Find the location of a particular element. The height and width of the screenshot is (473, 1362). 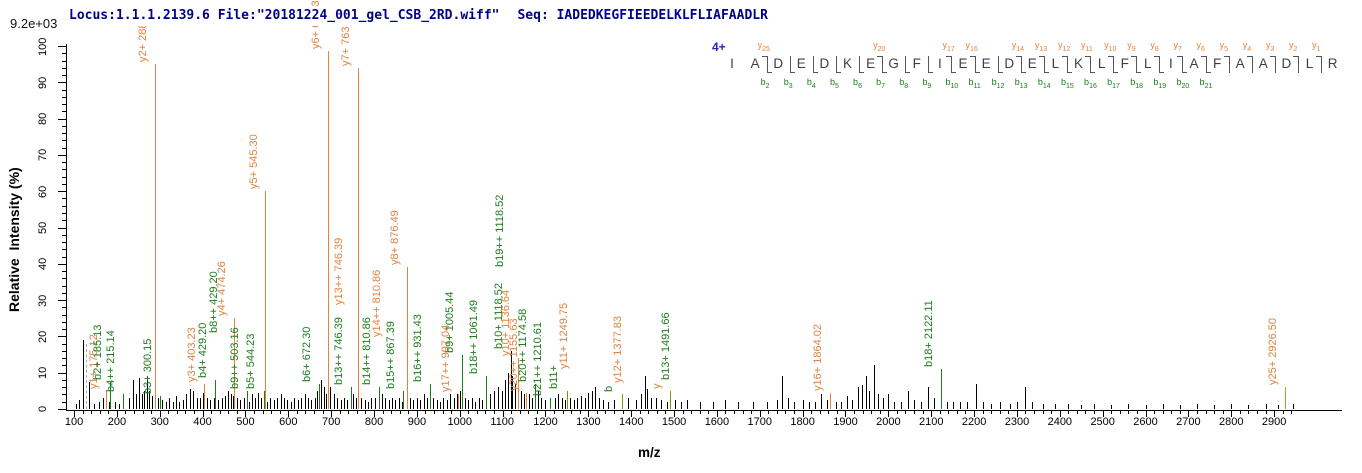

y-ion-label: y1 is located at coordinates (1316, 46).